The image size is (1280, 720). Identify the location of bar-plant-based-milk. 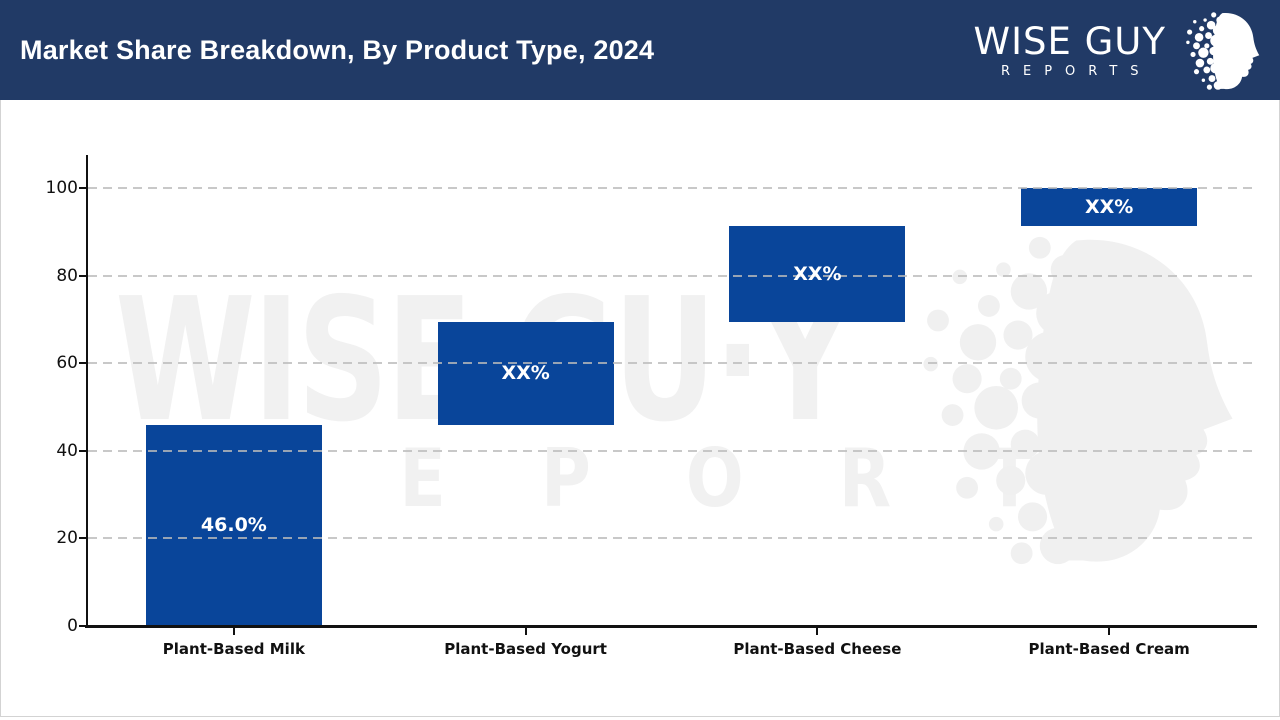
(233, 525).